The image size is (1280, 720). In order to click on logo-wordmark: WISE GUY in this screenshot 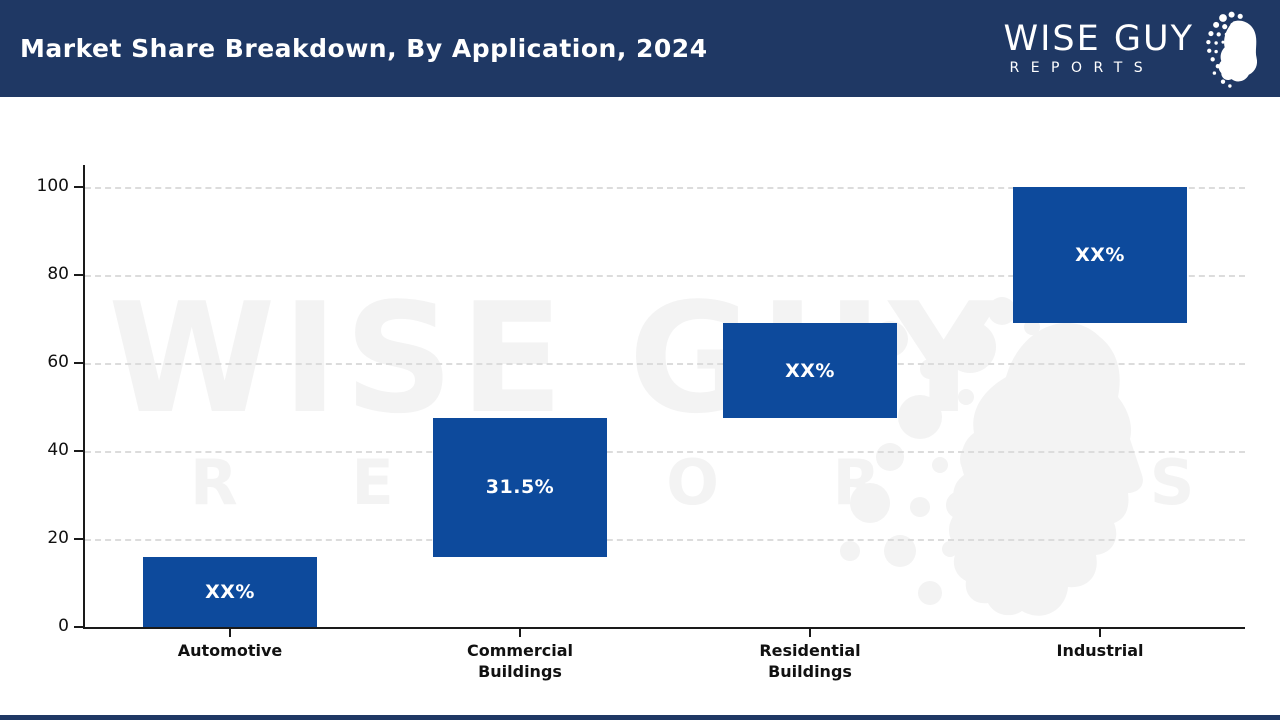, I will do `click(1098, 38)`.